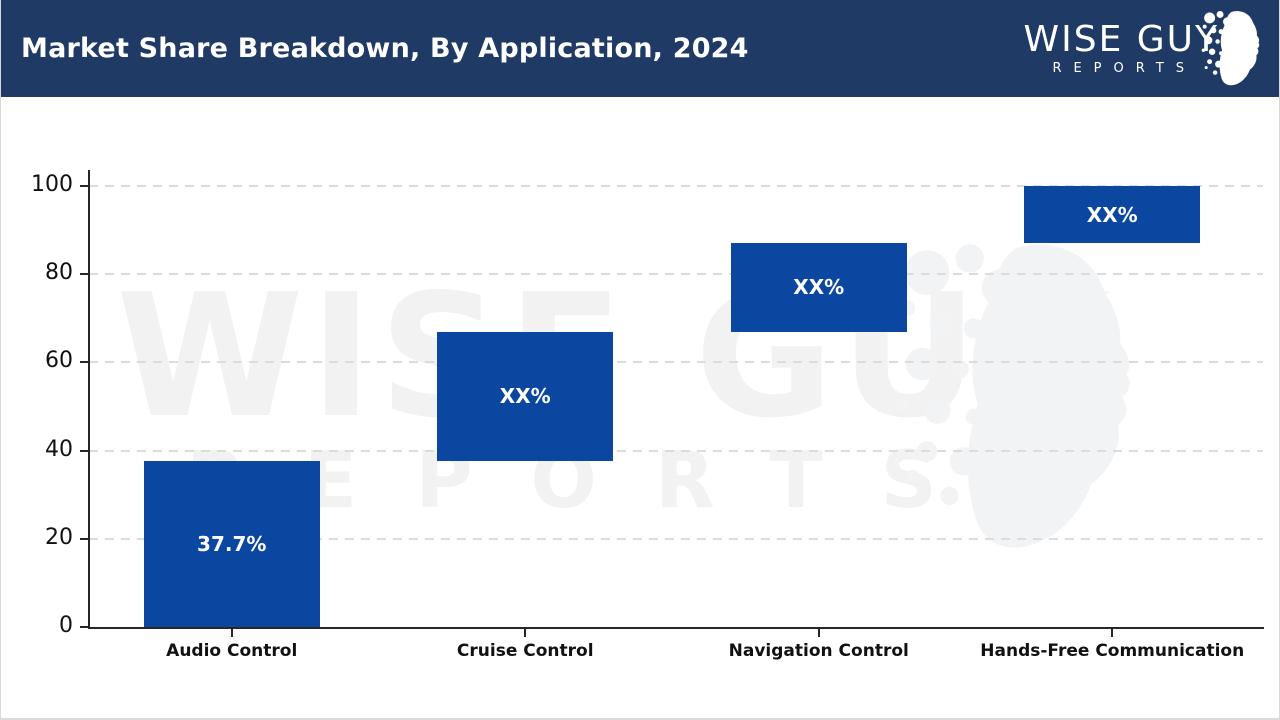  What do you see at coordinates (52, 184) in the screenshot?
I see `y-tick-label: 100` at bounding box center [52, 184].